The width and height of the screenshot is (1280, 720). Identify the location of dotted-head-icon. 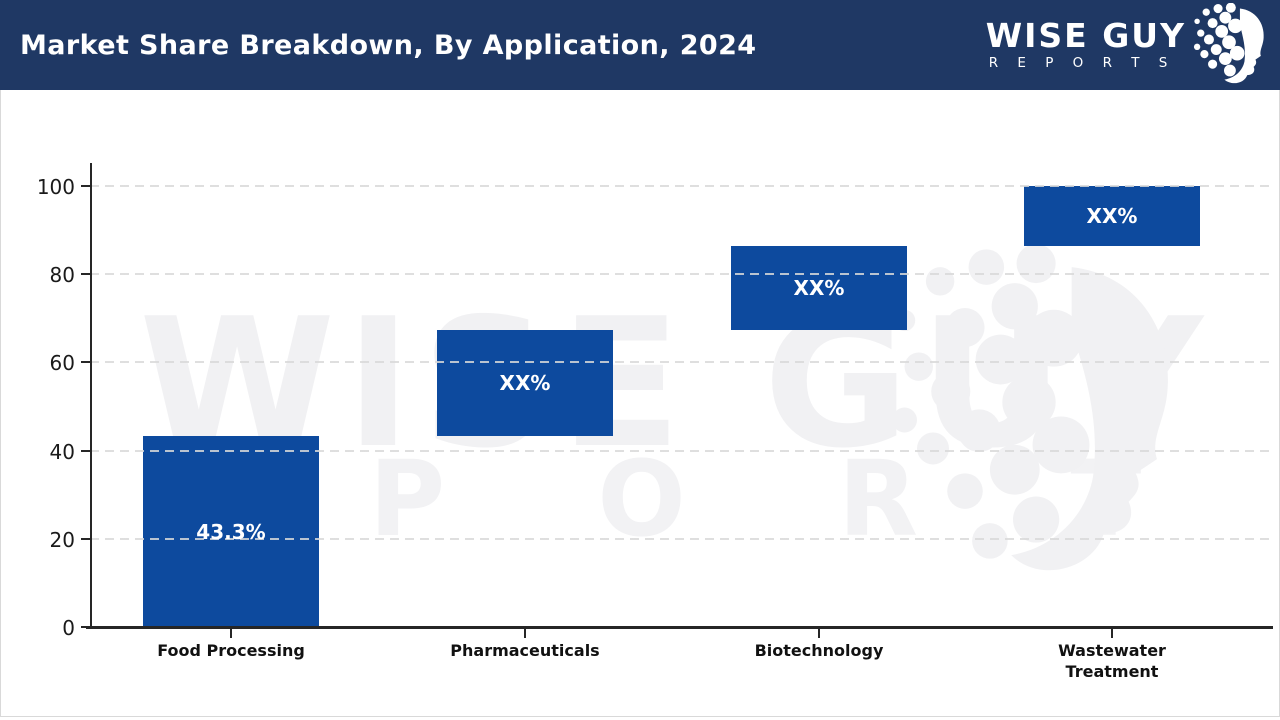
(1228, 43).